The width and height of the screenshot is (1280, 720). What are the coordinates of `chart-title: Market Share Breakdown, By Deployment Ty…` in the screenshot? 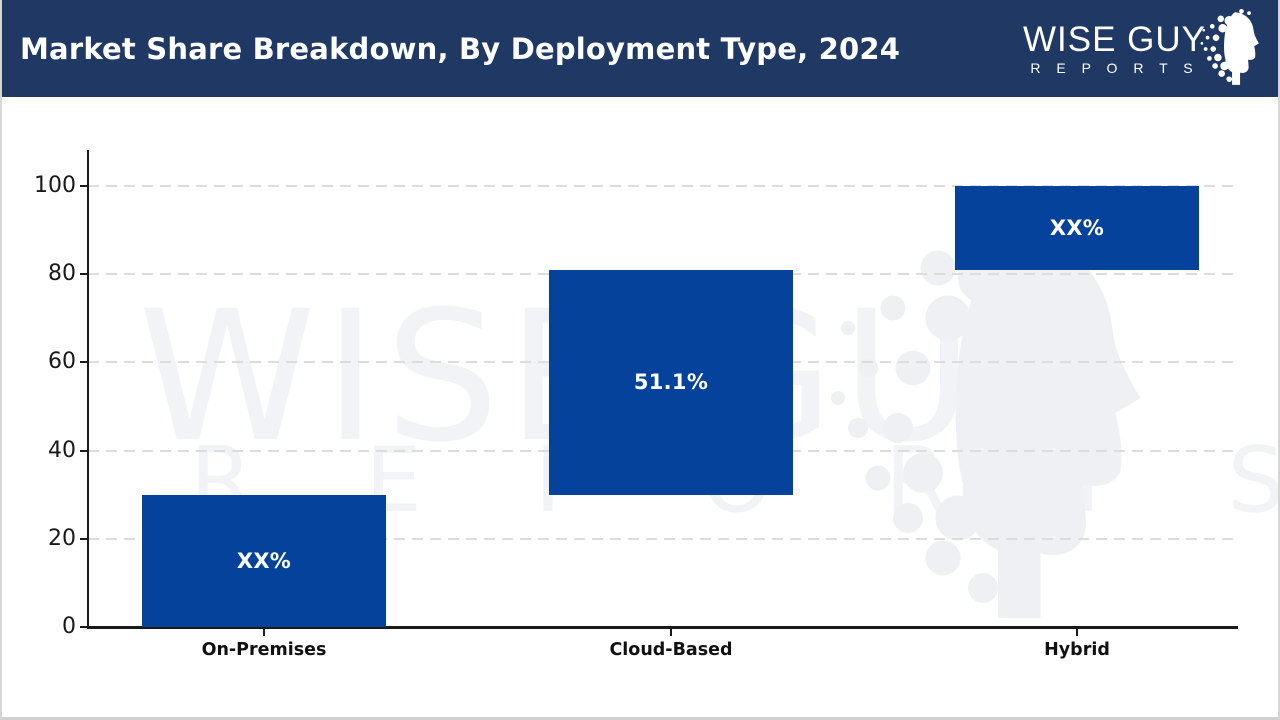 It's located at (460, 48).